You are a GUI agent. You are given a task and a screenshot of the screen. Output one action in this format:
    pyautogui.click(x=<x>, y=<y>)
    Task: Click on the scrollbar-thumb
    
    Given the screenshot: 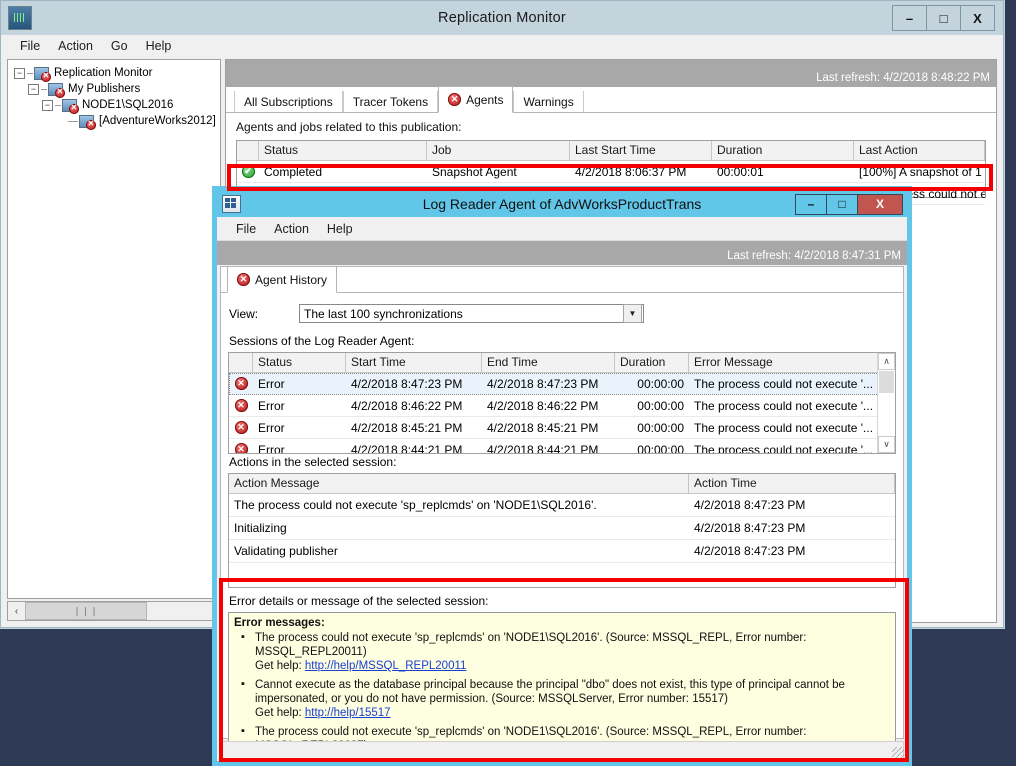 What is the action you would take?
    pyautogui.click(x=886, y=382)
    